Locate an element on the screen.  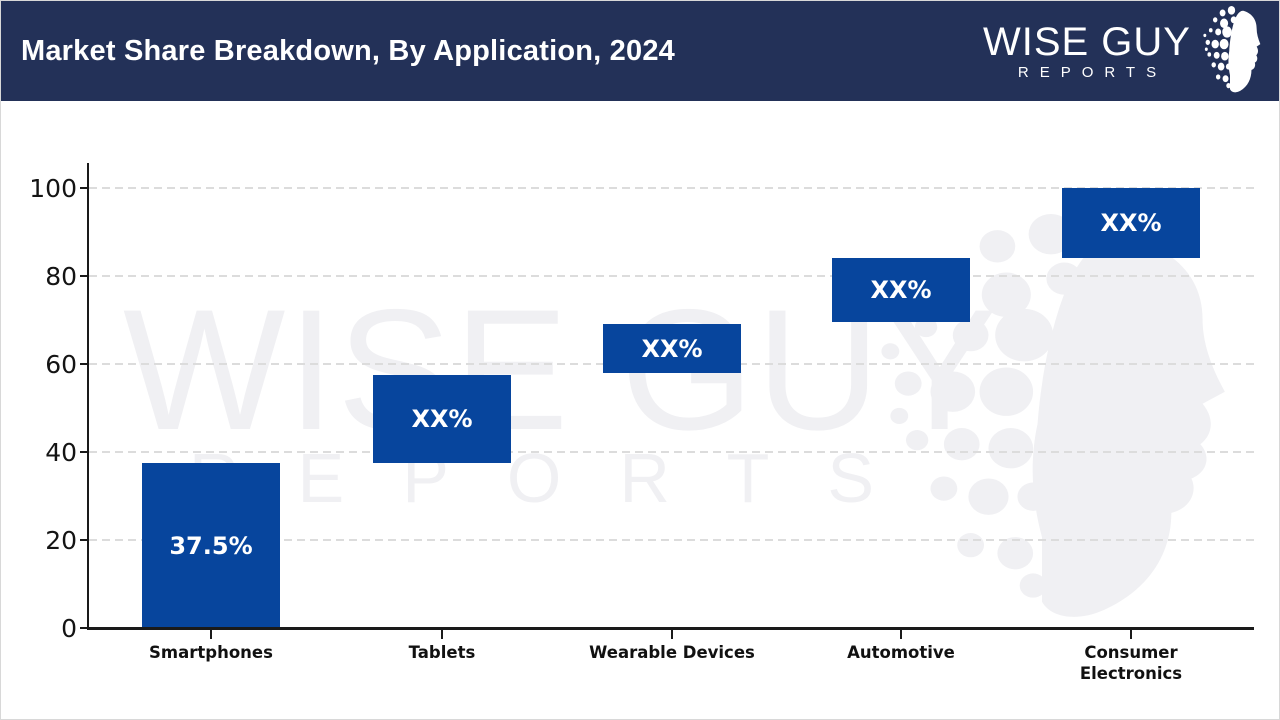
y-tick-label: 40 is located at coordinates (61, 452).